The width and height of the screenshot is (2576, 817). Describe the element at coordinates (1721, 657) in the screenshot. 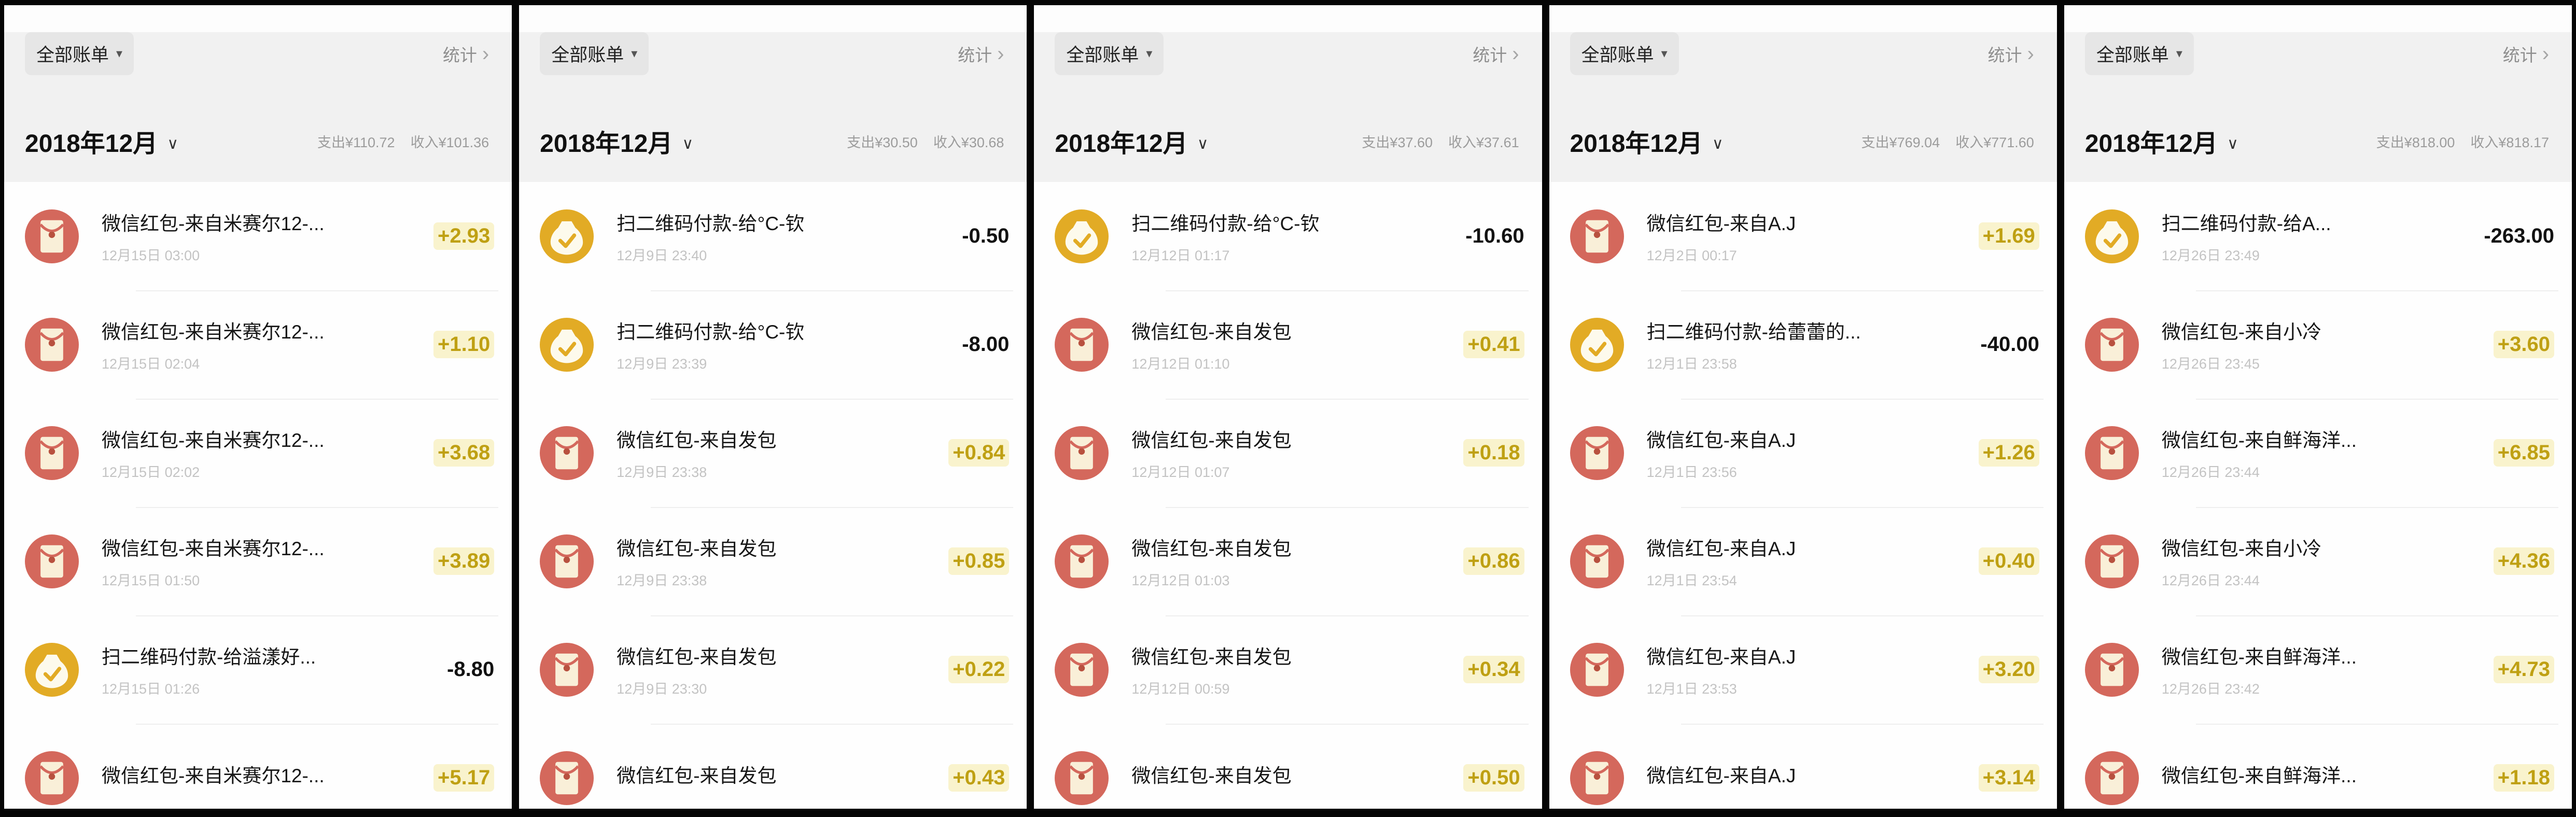

I see `transaction-title: 微信红包-来自A.J` at that location.